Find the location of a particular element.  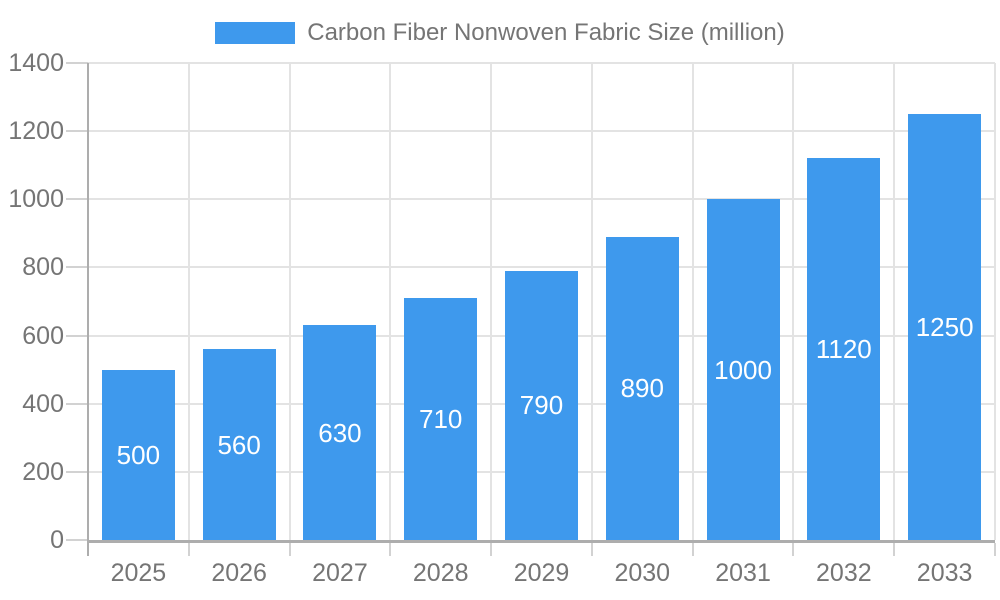

bar-2027 is located at coordinates (340, 432).